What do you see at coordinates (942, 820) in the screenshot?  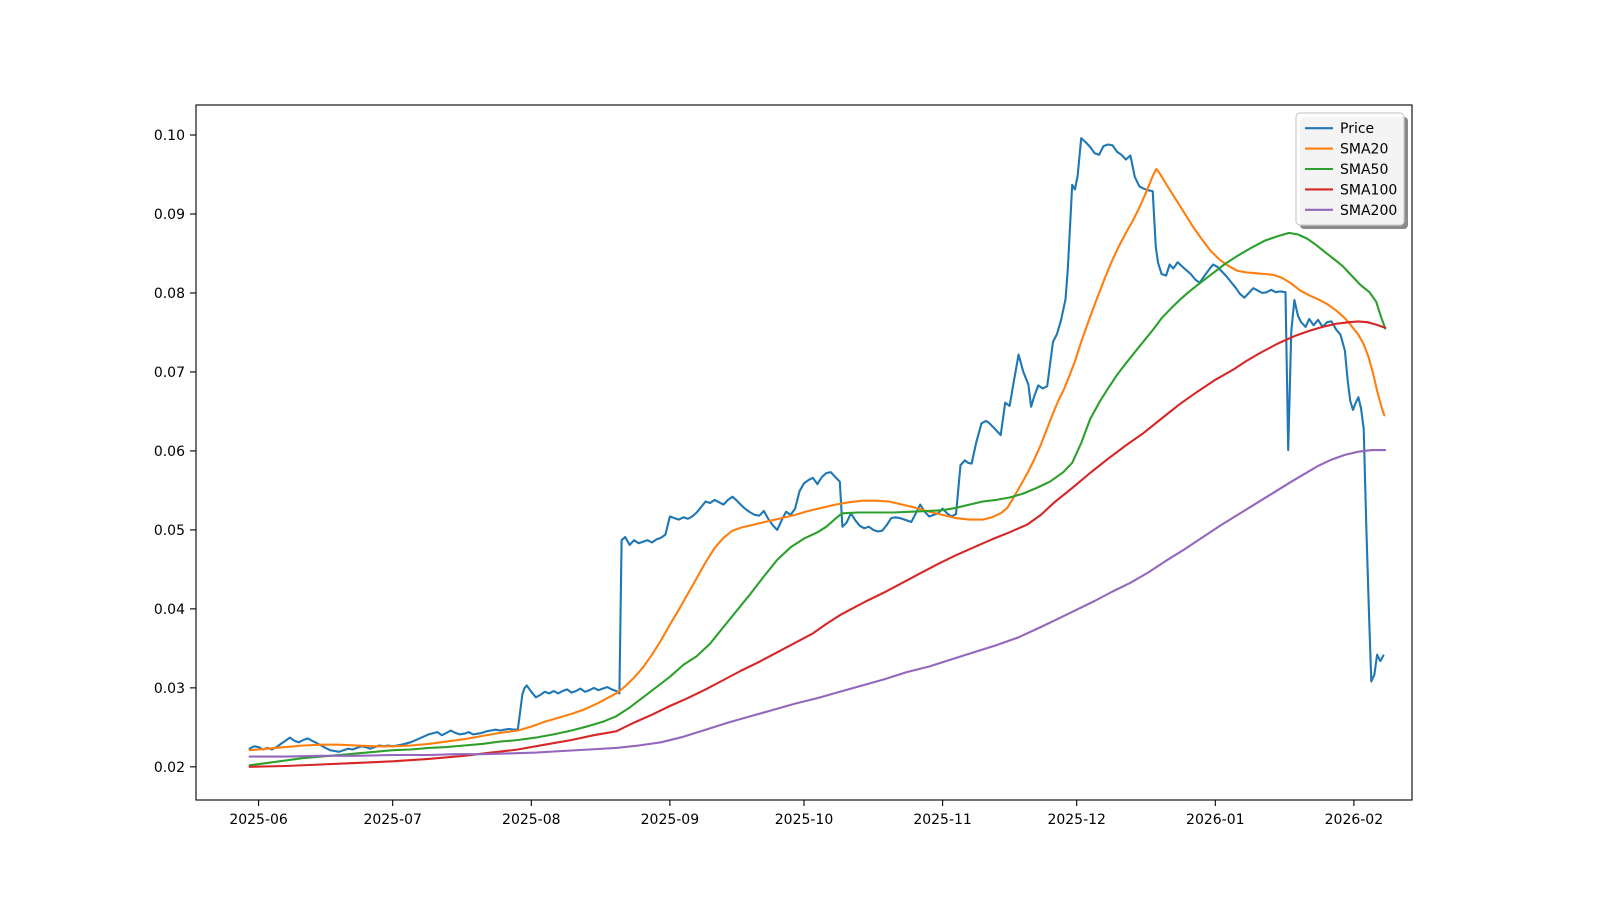 I see `x-tick-label: 2025-11` at bounding box center [942, 820].